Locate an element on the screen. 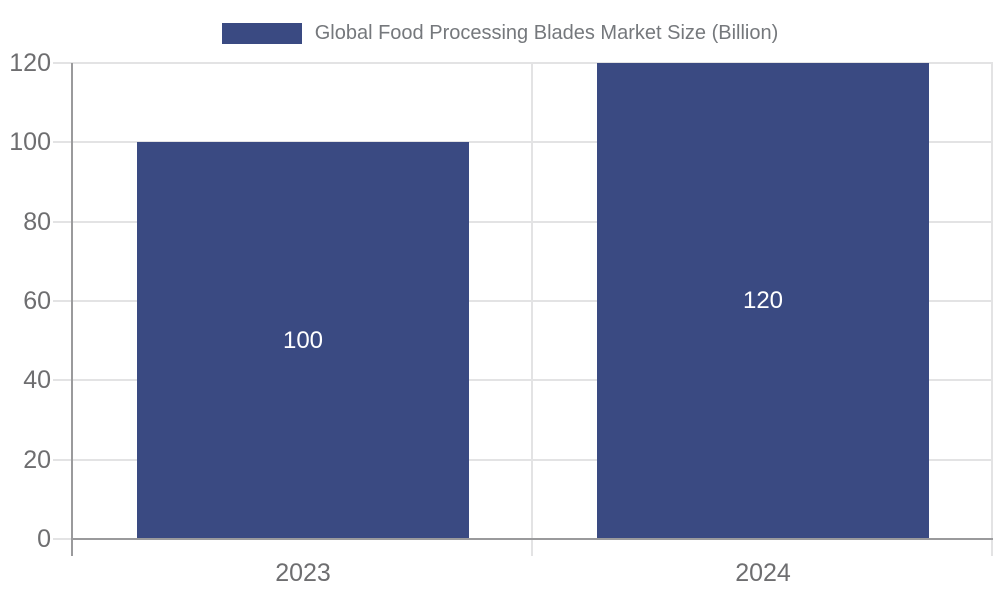  y-axis-tick-label: 40 is located at coordinates (37, 380).